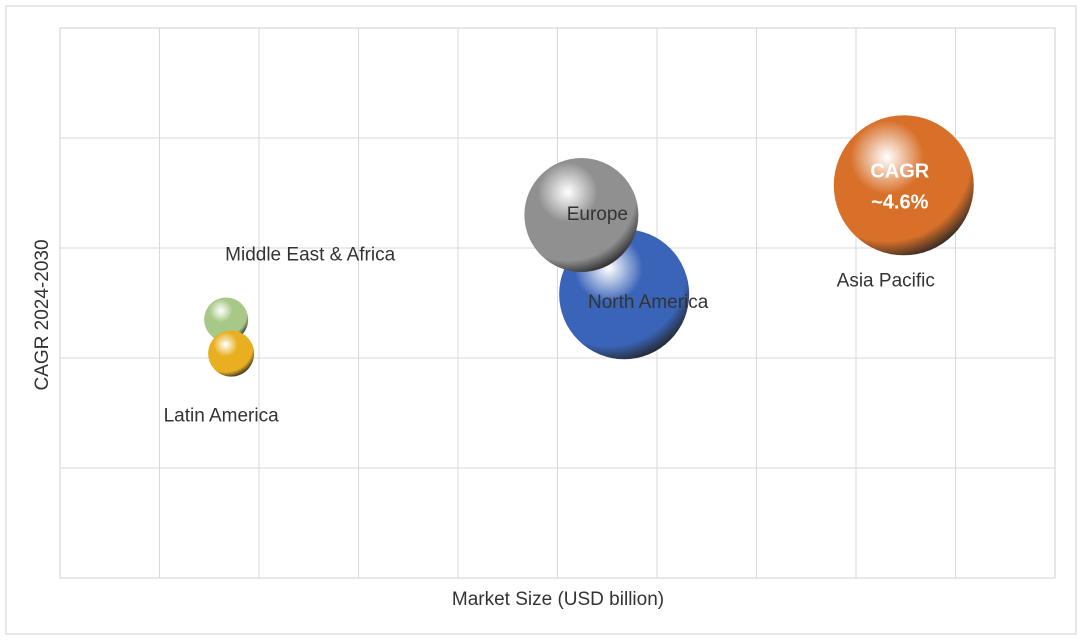  What do you see at coordinates (899, 172) in the screenshot?
I see `annotation: CAGR` at bounding box center [899, 172].